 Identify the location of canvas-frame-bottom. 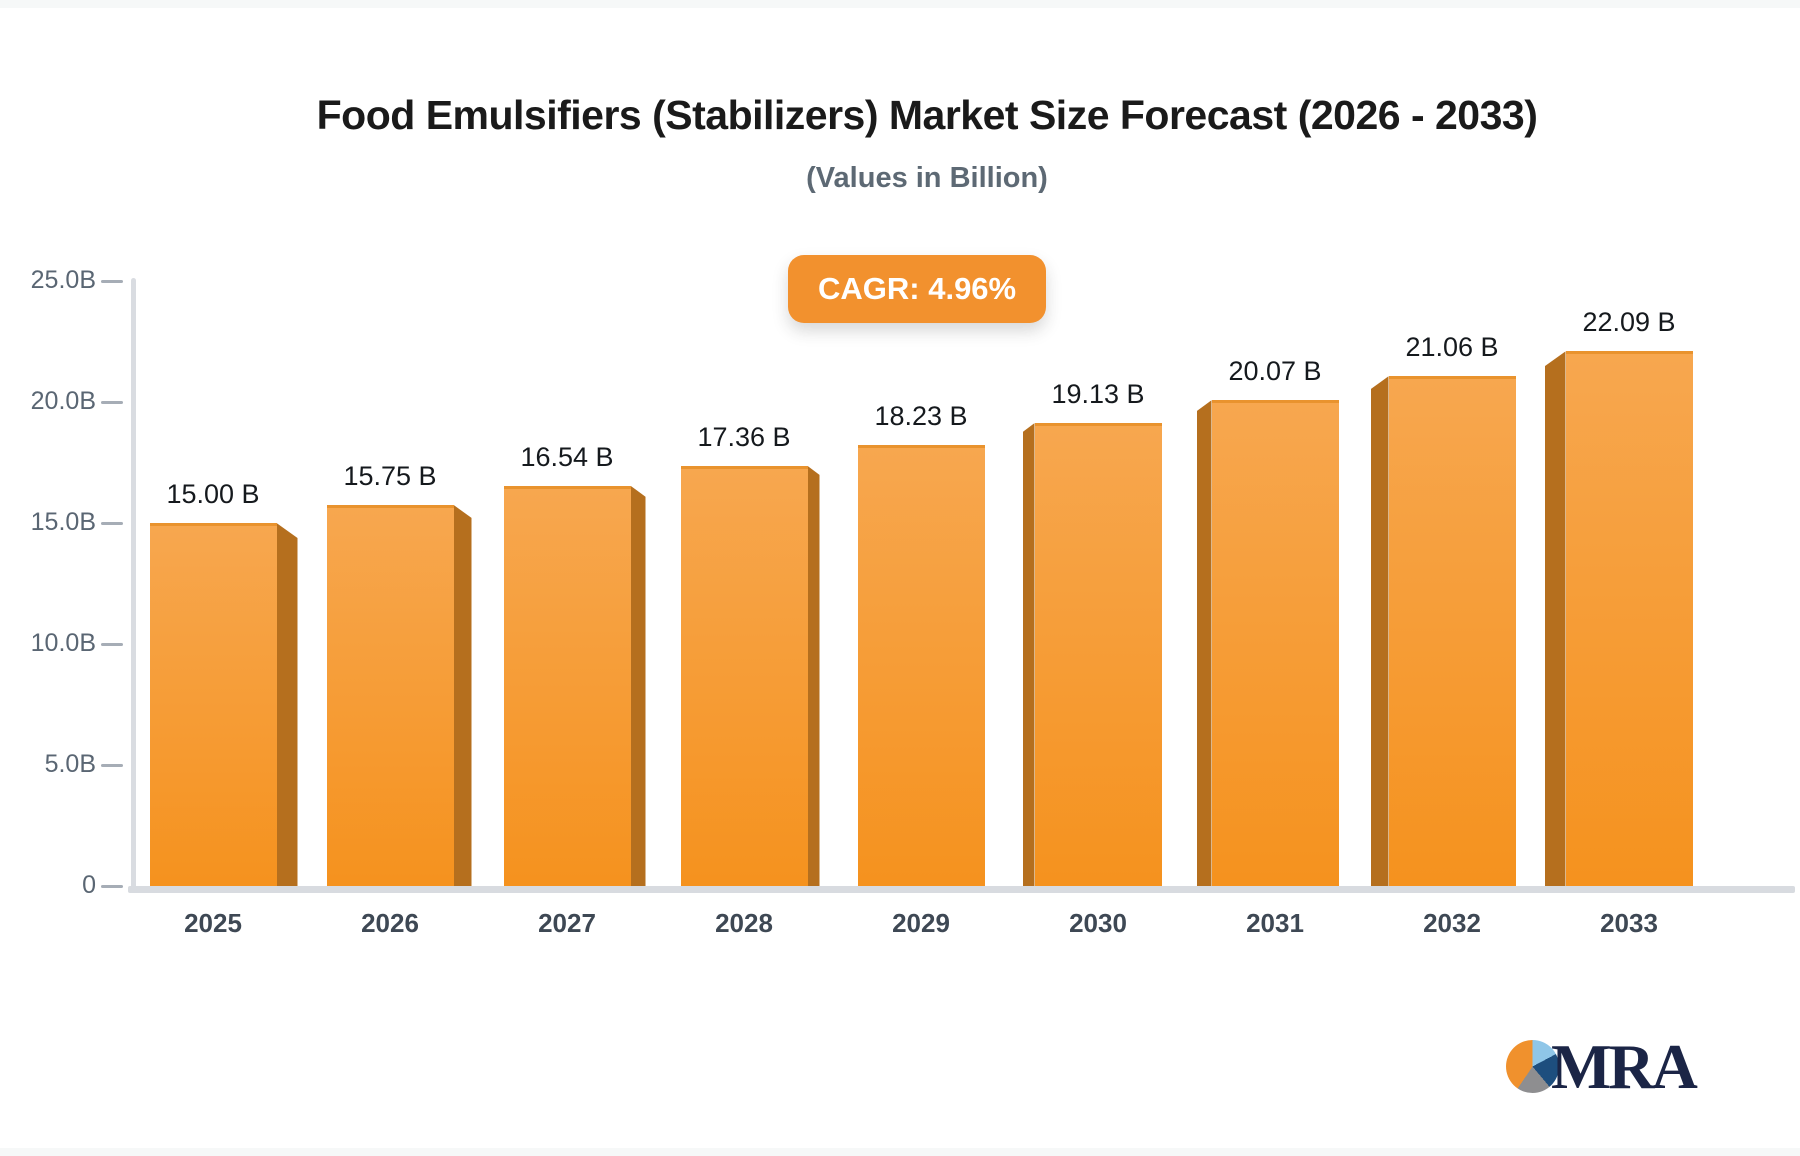
(900, 1152).